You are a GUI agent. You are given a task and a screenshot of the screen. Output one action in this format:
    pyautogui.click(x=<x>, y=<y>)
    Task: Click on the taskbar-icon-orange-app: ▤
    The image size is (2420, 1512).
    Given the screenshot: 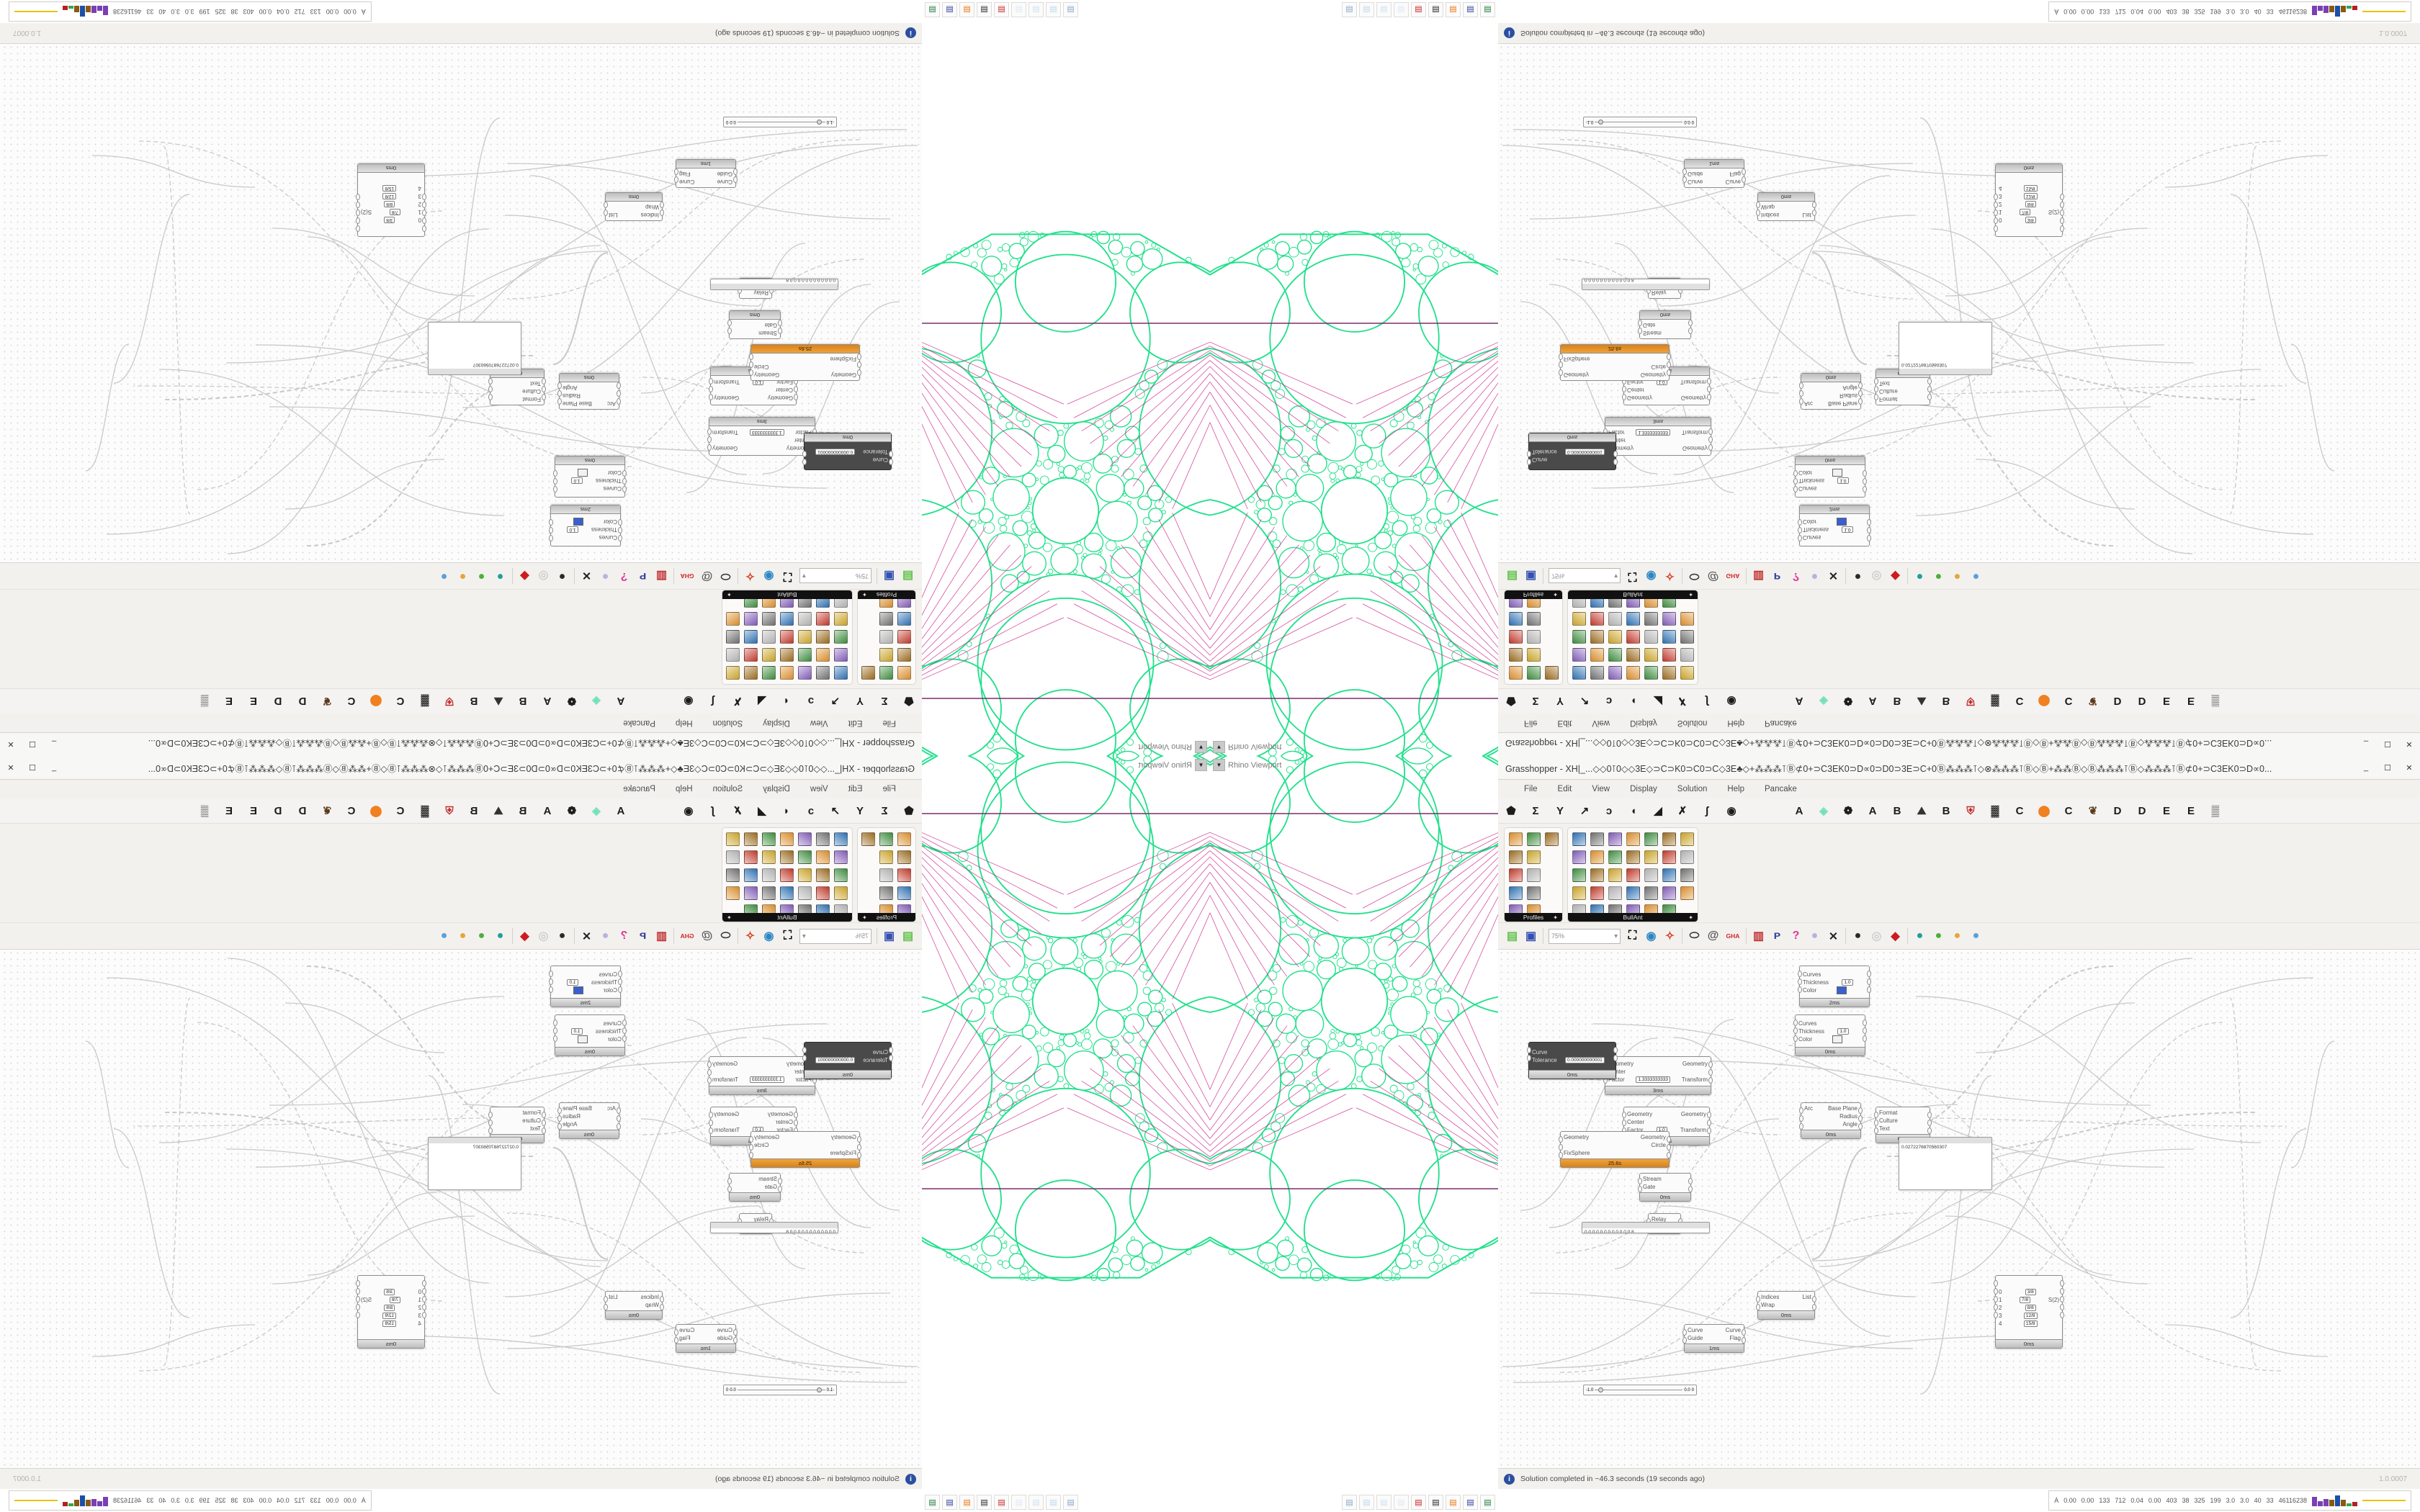 What is the action you would take?
    pyautogui.click(x=966, y=9)
    